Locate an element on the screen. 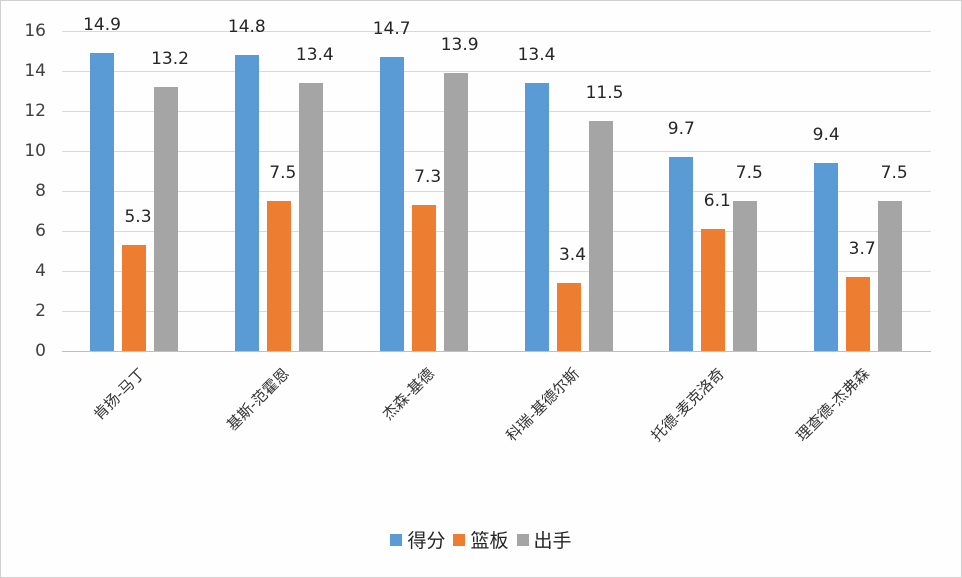  legend-swatch-points is located at coordinates (396, 539).